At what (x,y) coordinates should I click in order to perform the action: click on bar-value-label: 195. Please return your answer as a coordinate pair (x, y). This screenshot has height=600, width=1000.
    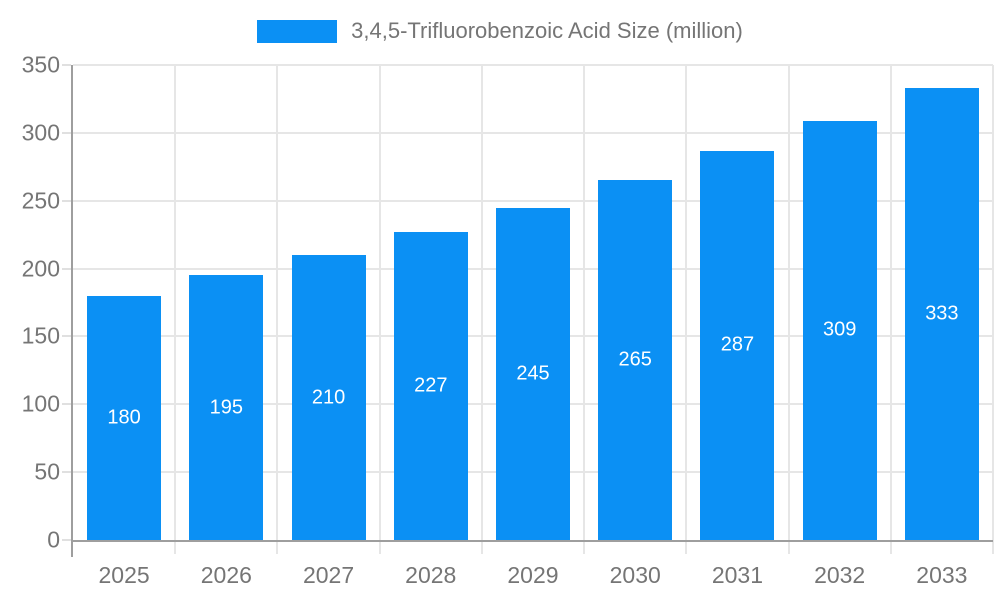
    Looking at the image, I should click on (226, 407).